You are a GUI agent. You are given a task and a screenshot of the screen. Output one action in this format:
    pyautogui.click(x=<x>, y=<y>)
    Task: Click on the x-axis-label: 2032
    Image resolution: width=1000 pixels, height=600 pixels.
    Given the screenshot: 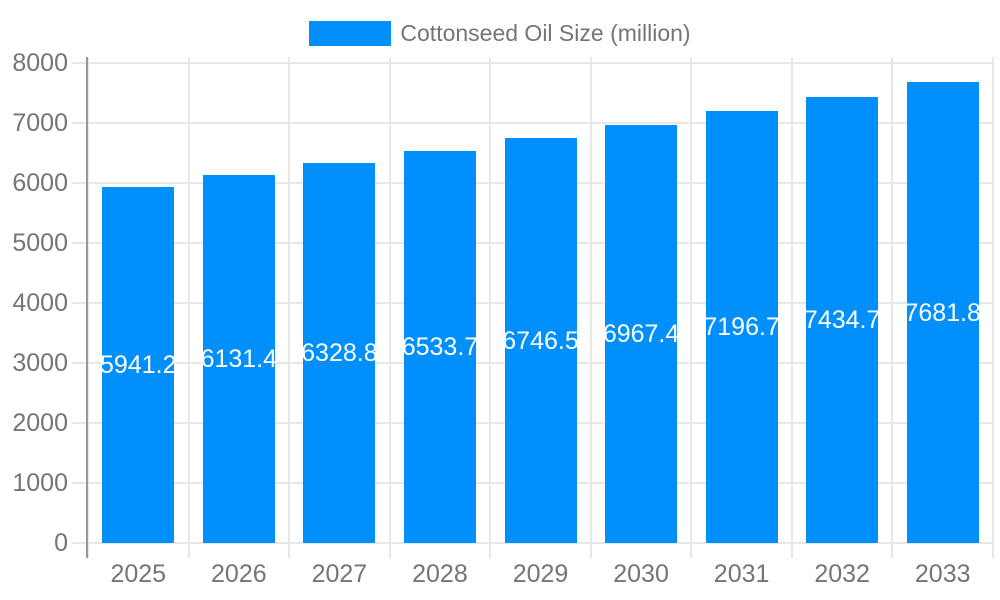 What is the action you would take?
    pyautogui.click(x=842, y=574)
    